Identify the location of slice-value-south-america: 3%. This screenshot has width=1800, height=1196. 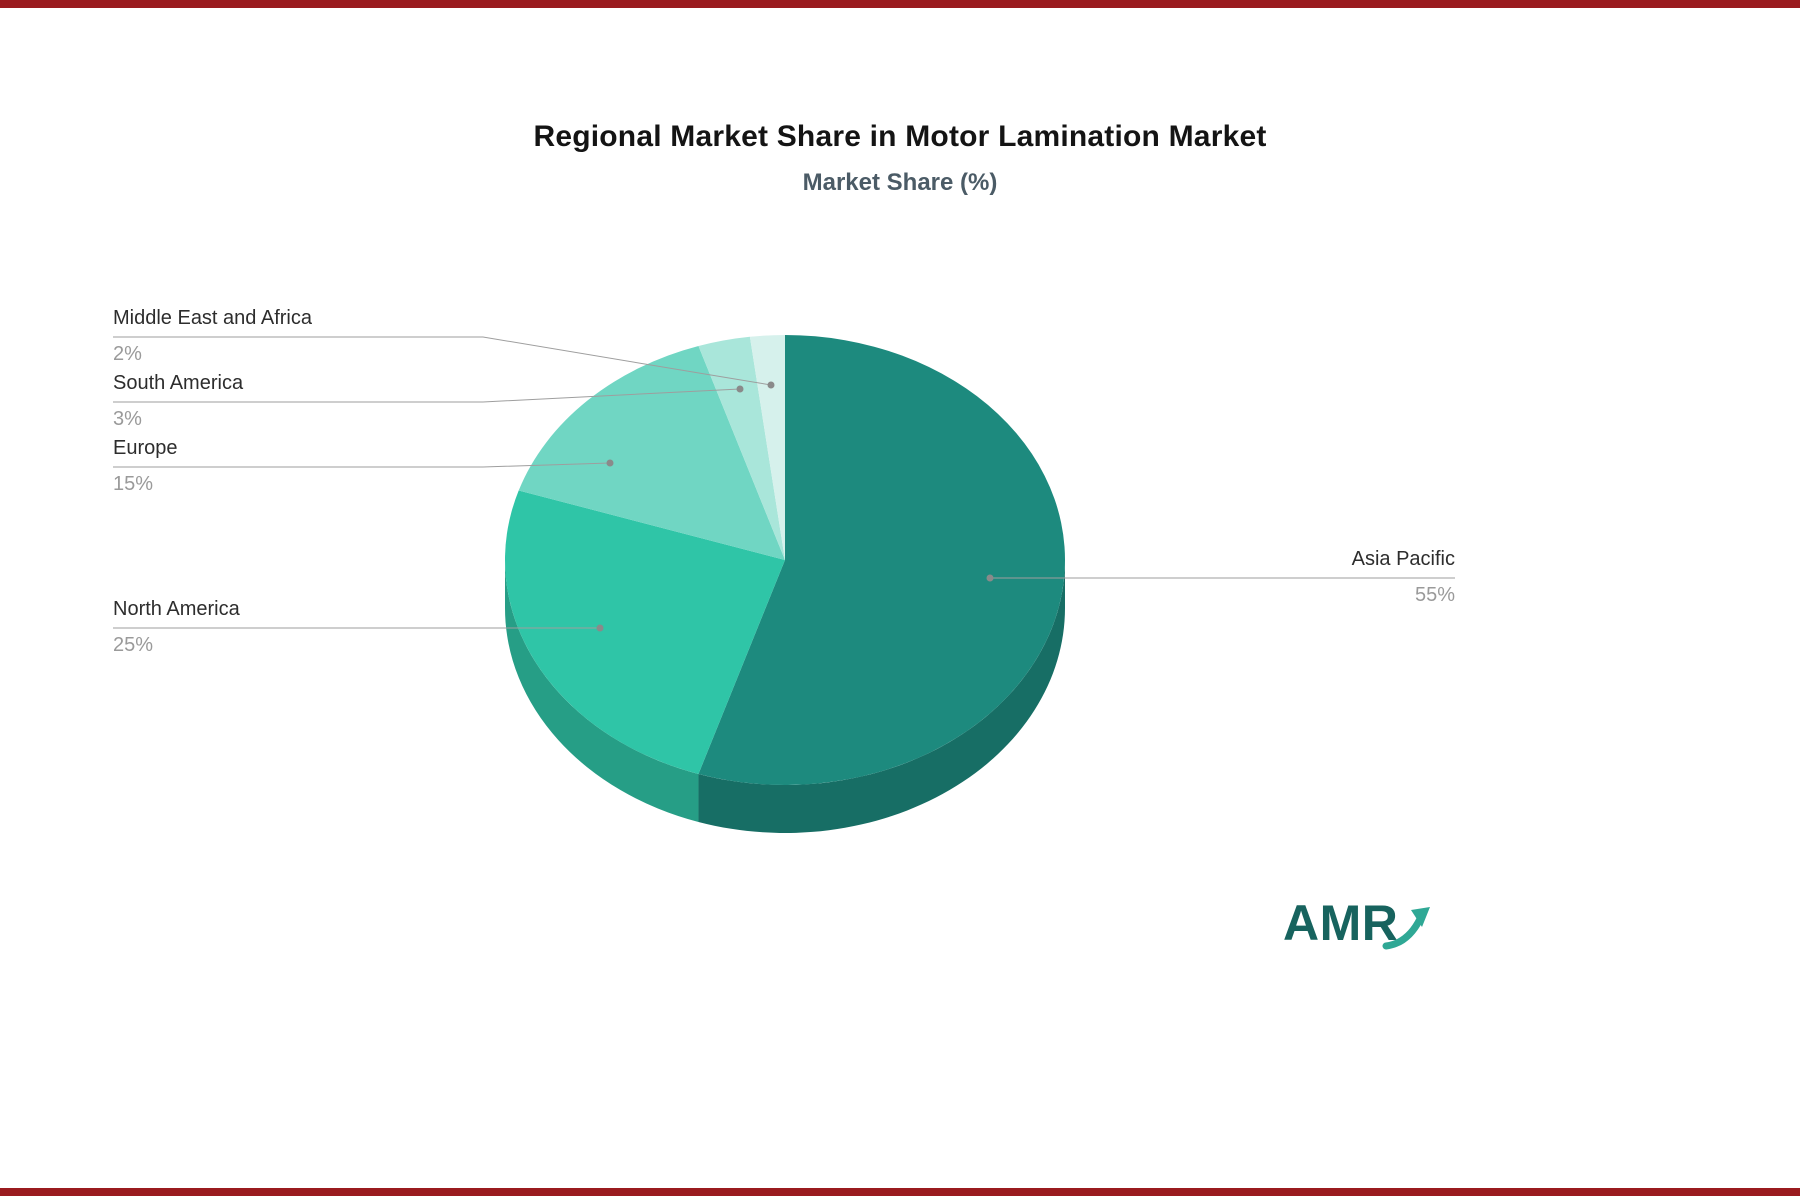
(127, 419).